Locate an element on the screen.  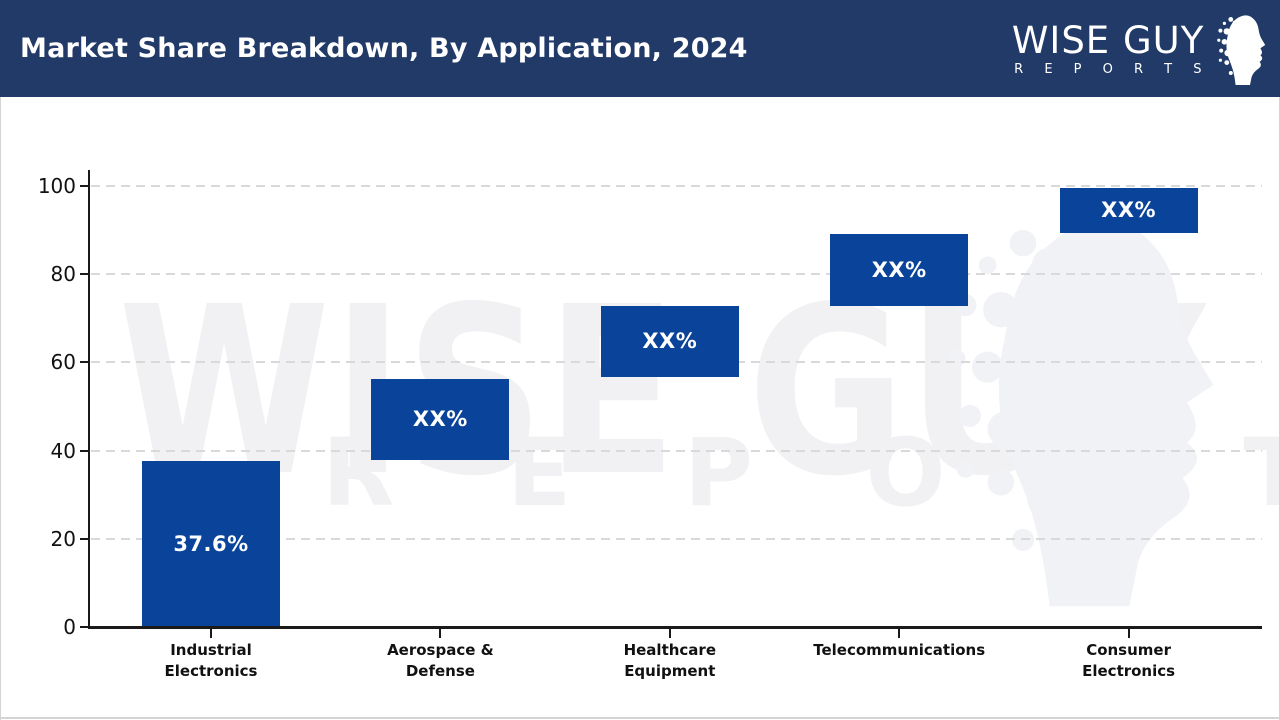
bar-2: XX% is located at coordinates (669, 341).